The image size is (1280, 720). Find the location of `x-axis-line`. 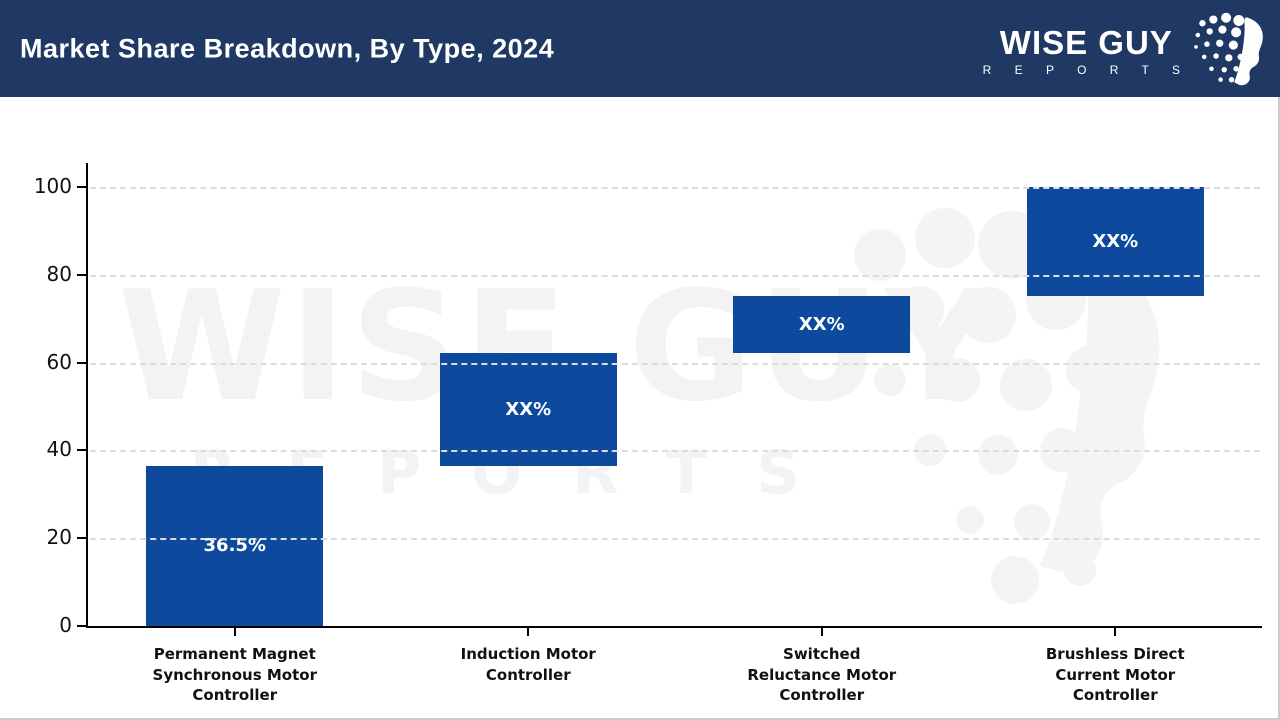

x-axis-line is located at coordinates (674, 627).